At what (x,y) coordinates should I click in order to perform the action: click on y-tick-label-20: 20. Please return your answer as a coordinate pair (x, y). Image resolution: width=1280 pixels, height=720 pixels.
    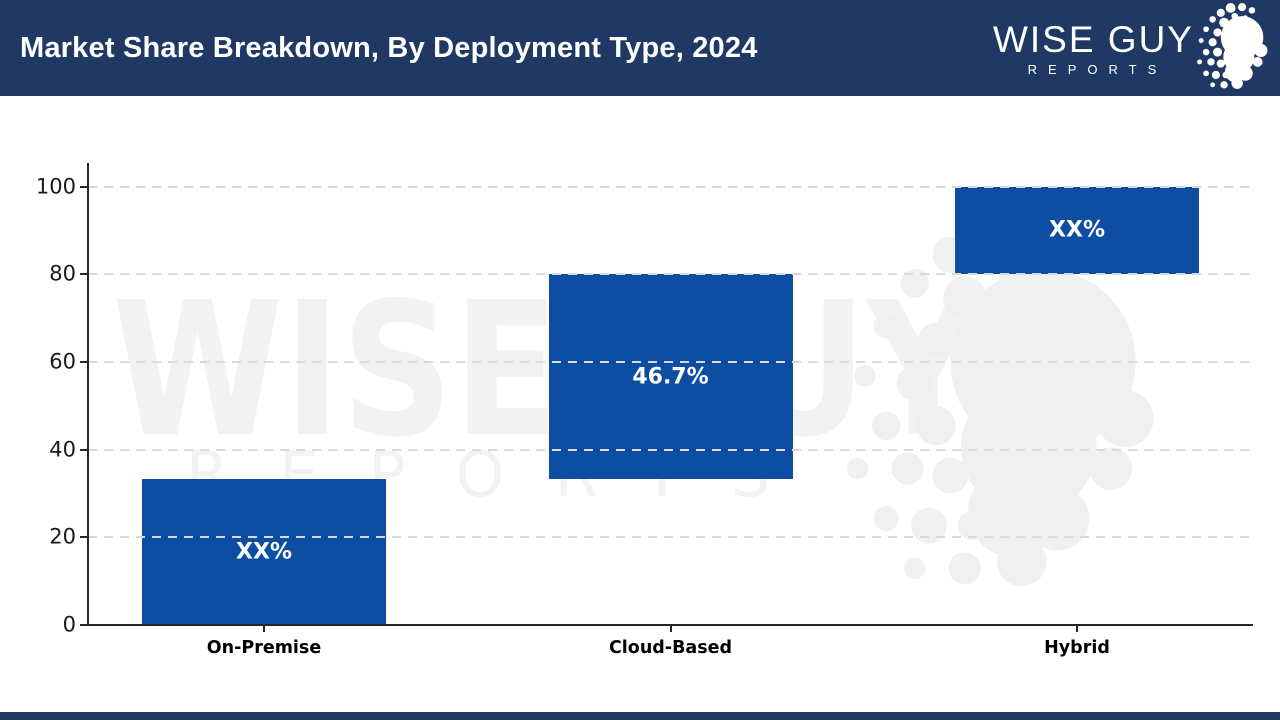
    Looking at the image, I should click on (62, 536).